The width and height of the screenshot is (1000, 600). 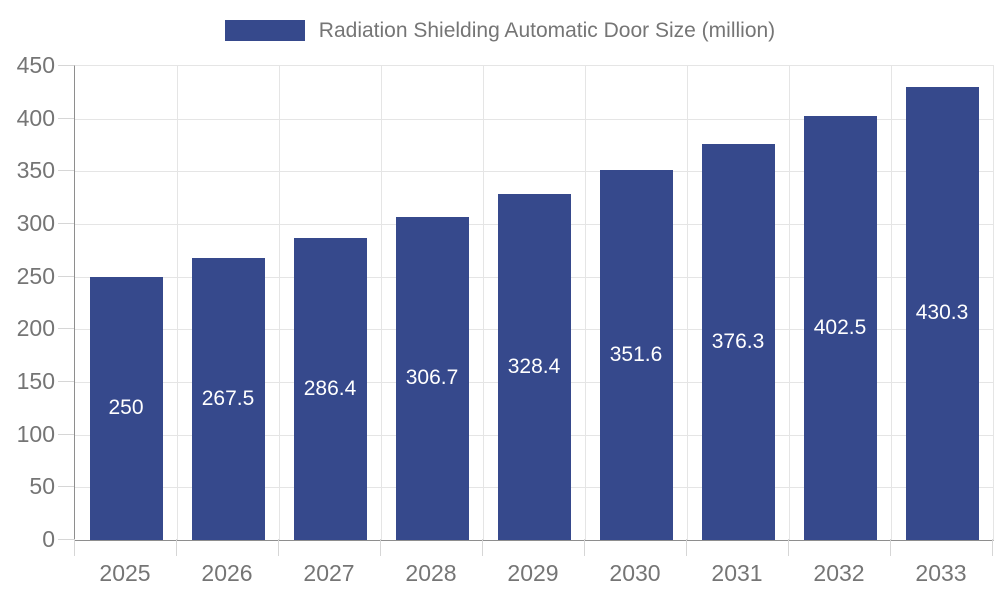 I want to click on x-axis-tick-label: 2025, so click(x=125, y=573).